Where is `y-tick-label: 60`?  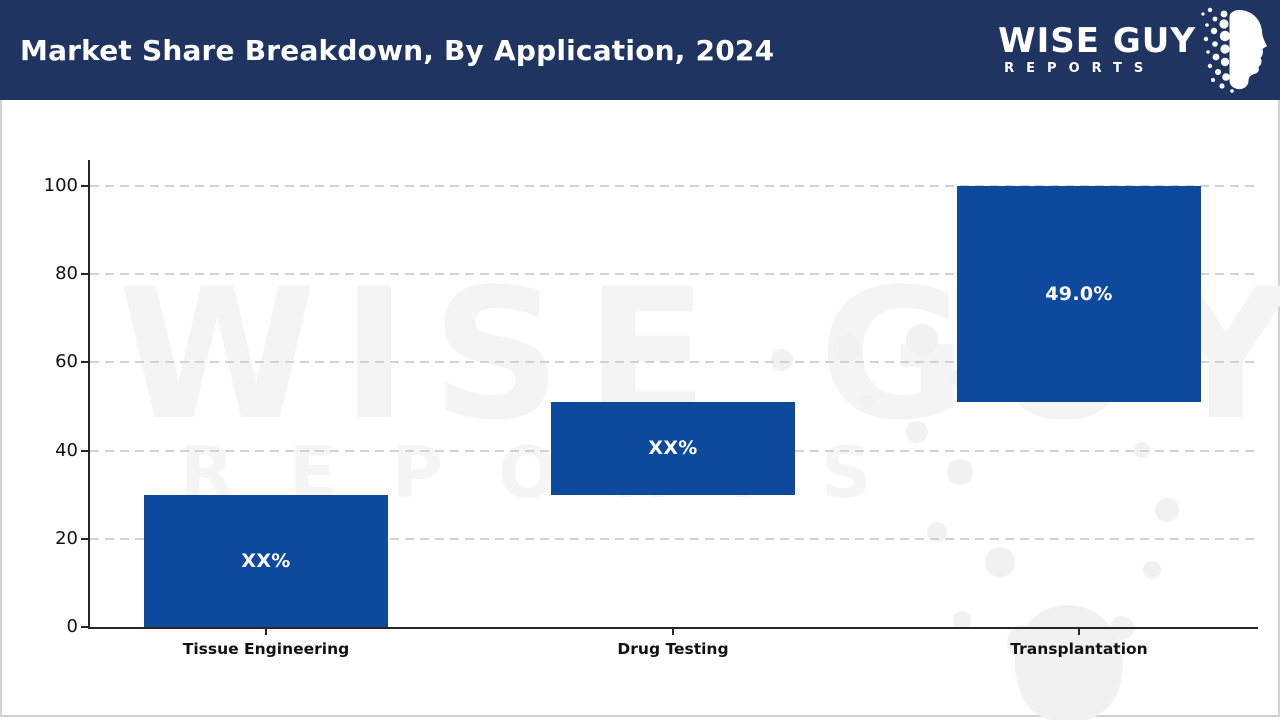
y-tick-label: 60 is located at coordinates (66, 362).